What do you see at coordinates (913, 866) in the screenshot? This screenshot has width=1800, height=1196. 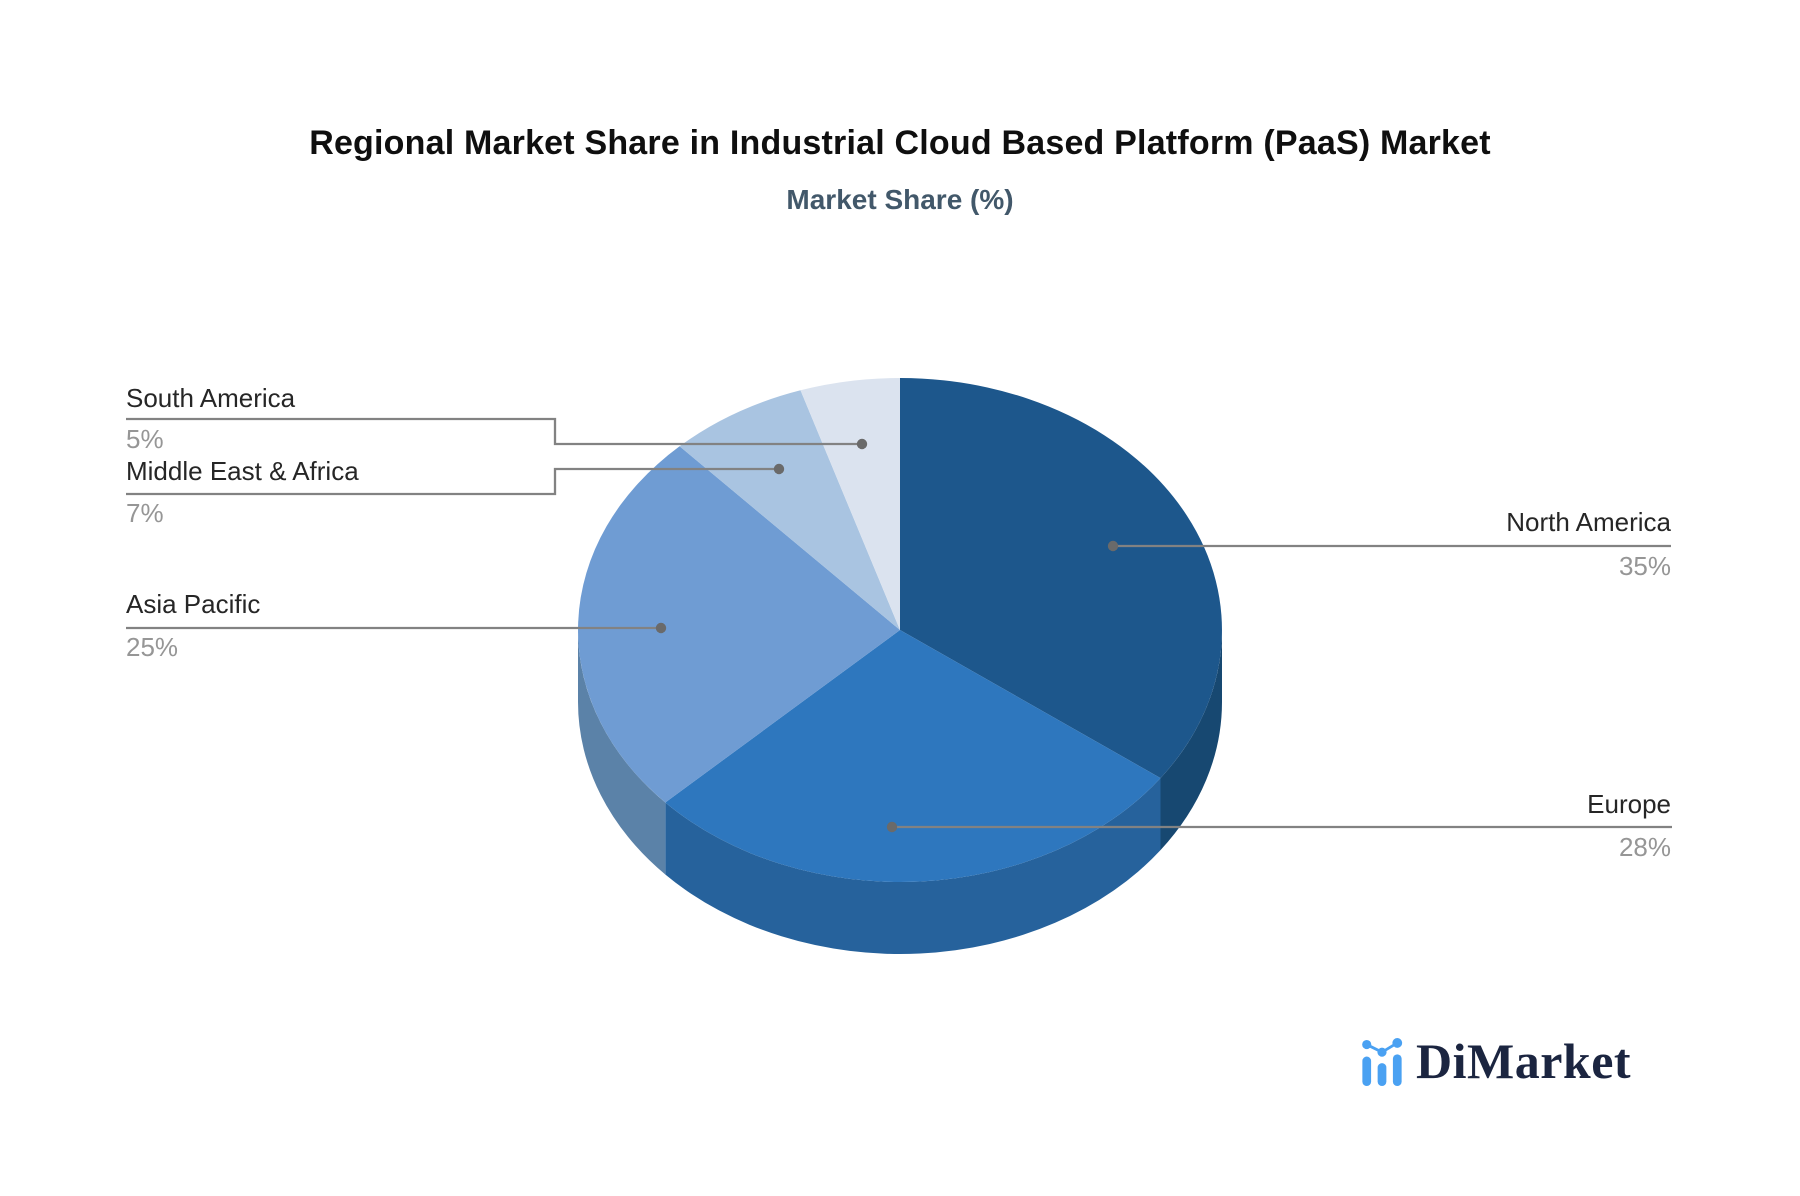 I see `pie-slice-side-europe` at bounding box center [913, 866].